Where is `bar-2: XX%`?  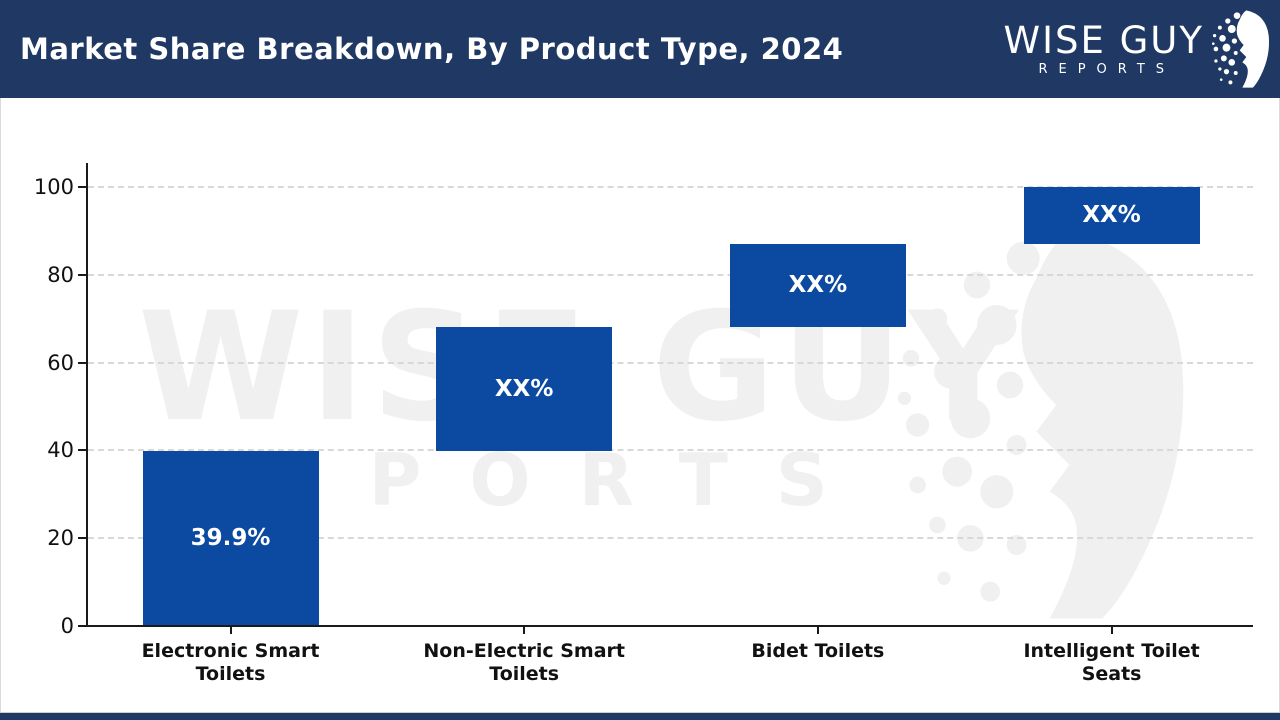
bar-2: XX% is located at coordinates (524, 388).